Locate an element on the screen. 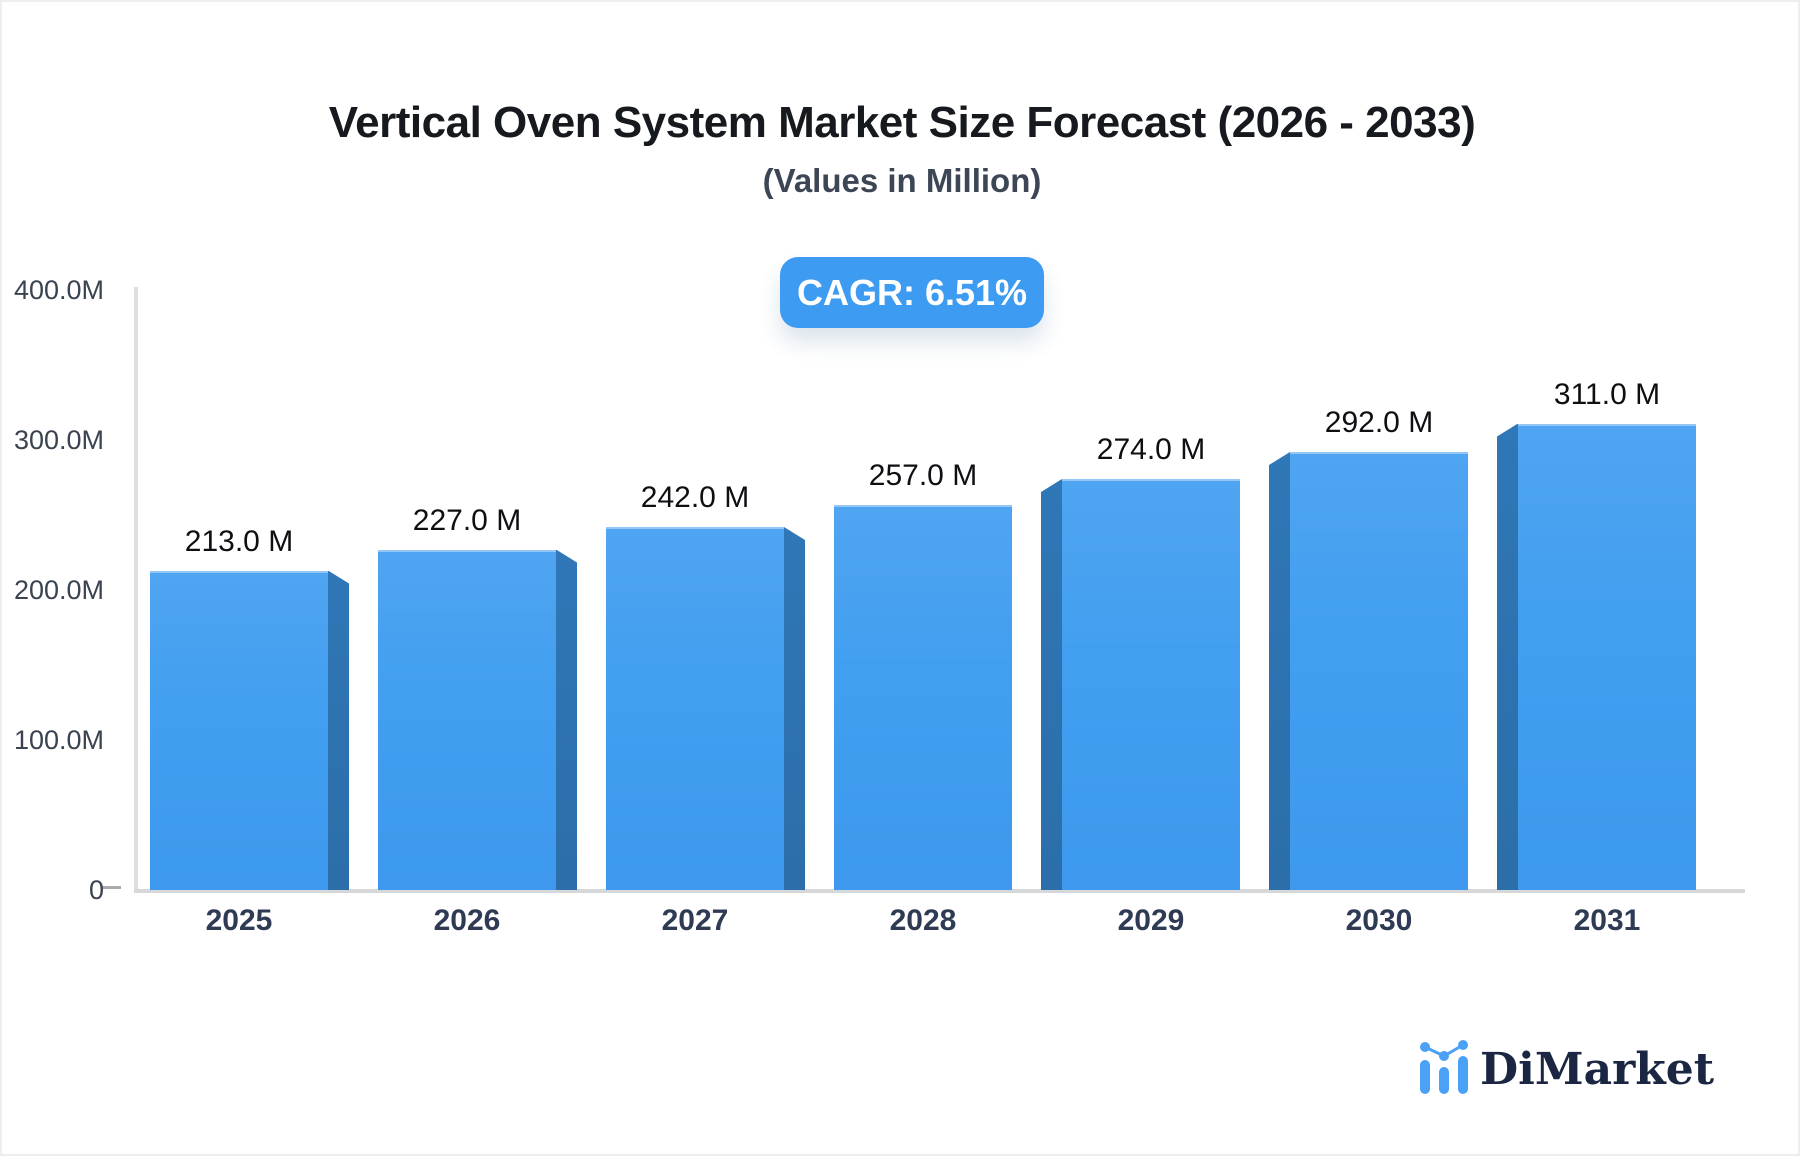 Image resolution: width=1800 pixels, height=1156 pixels. dimarket-logo-icon is located at coordinates (1444, 1067).